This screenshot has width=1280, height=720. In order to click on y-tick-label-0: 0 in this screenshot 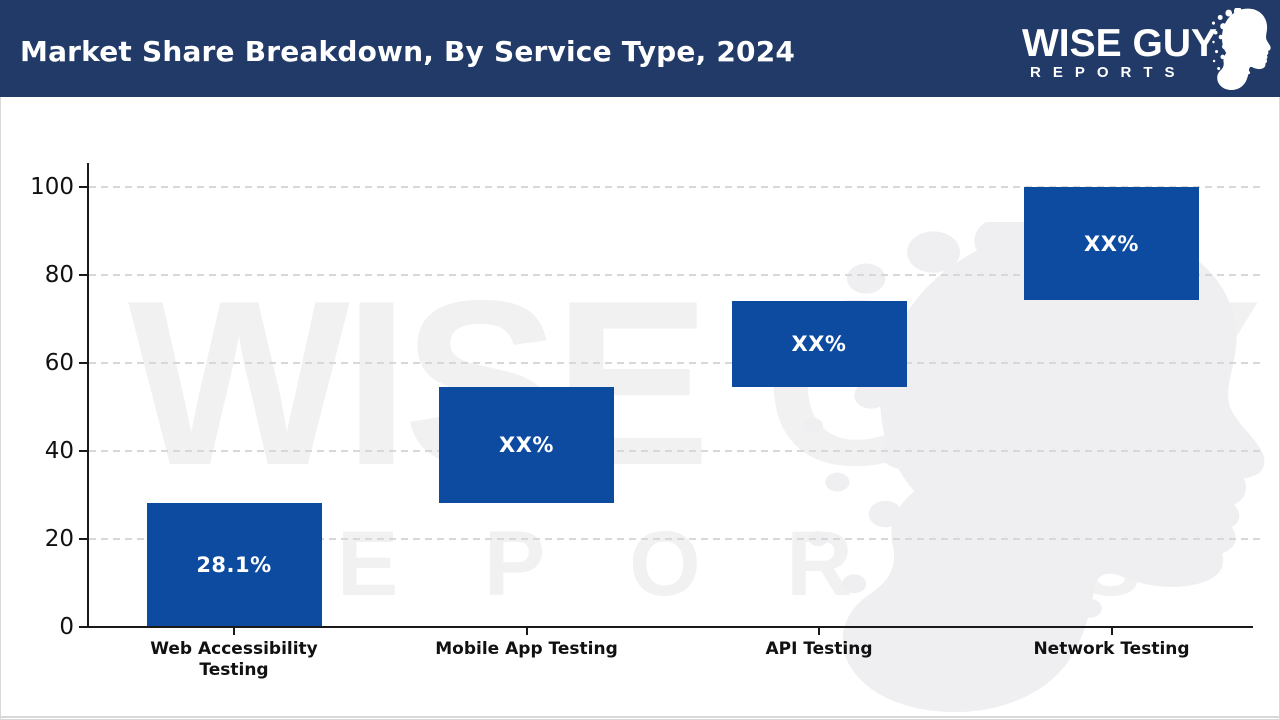, I will do `click(66, 626)`.